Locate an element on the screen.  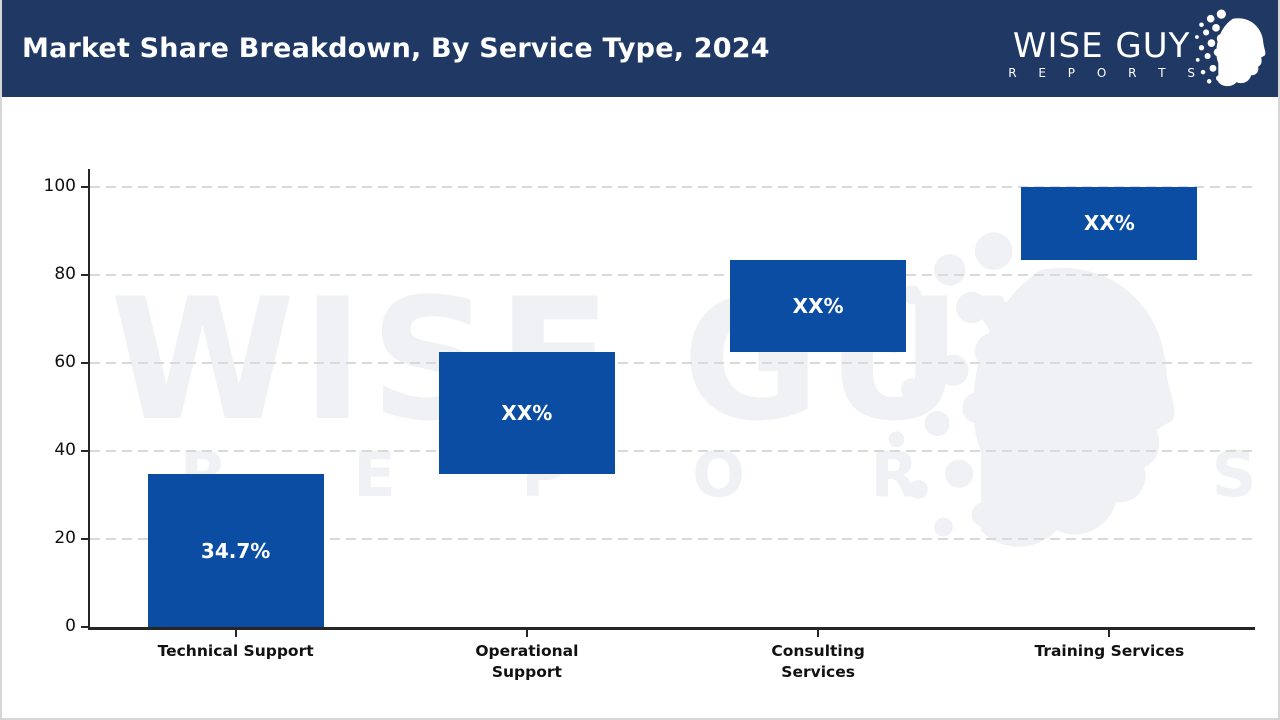
x-category-label: Technical Support is located at coordinates (235, 651).